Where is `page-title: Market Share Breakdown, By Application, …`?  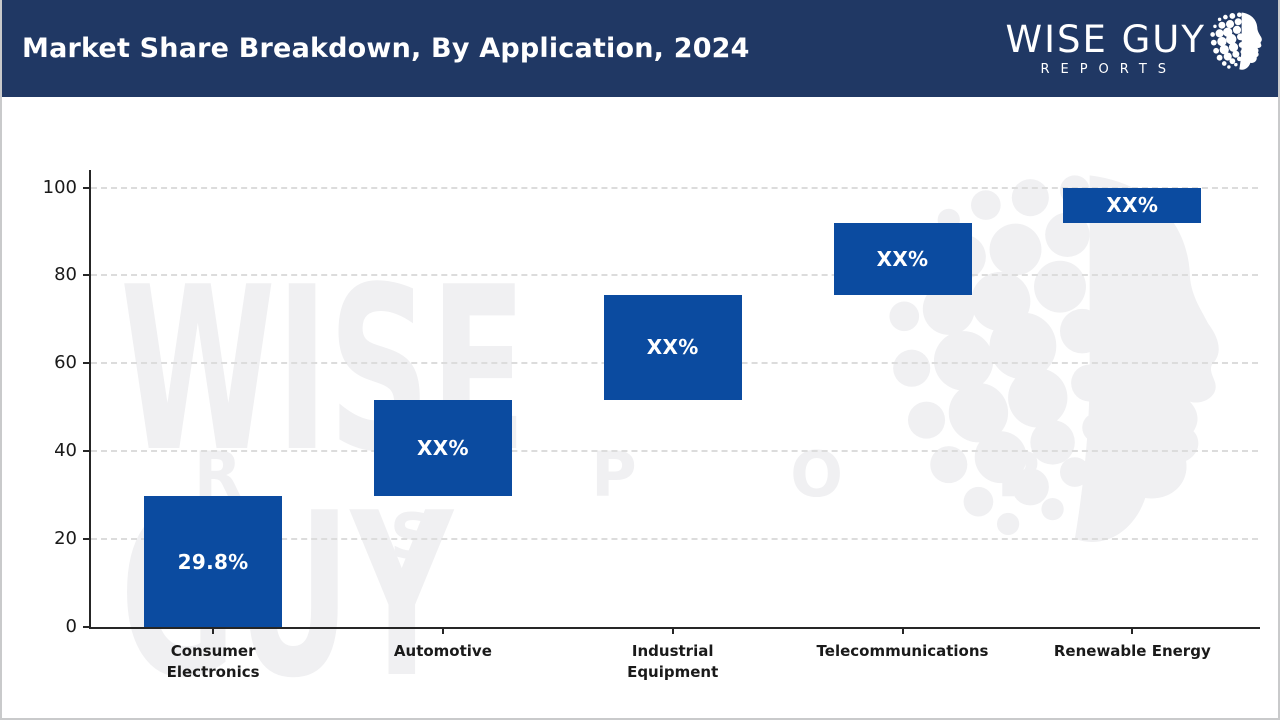
page-title: Market Share Breakdown, By Application, … is located at coordinates (386, 48).